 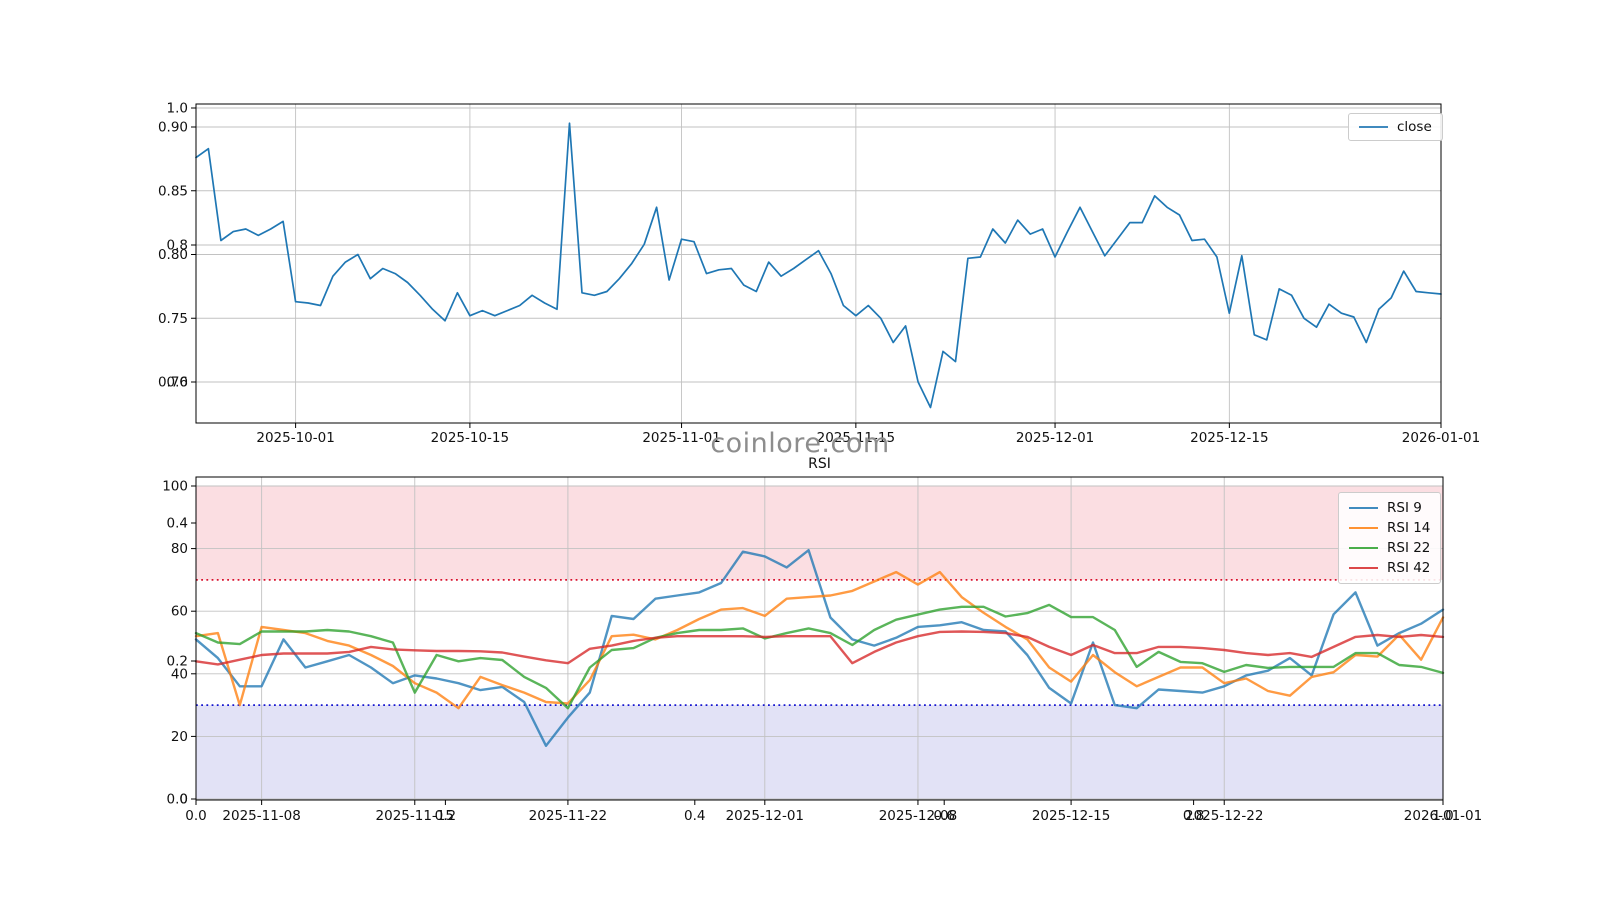 I want to click on y-tick-label: 0.80, so click(x=173, y=255).